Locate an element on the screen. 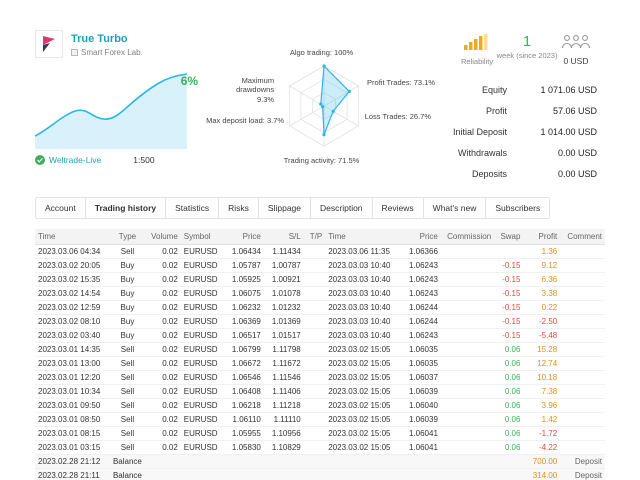 The image size is (640, 480). profile-header: True Turbo Smart Forex Lab. is located at coordinates (117, 44).